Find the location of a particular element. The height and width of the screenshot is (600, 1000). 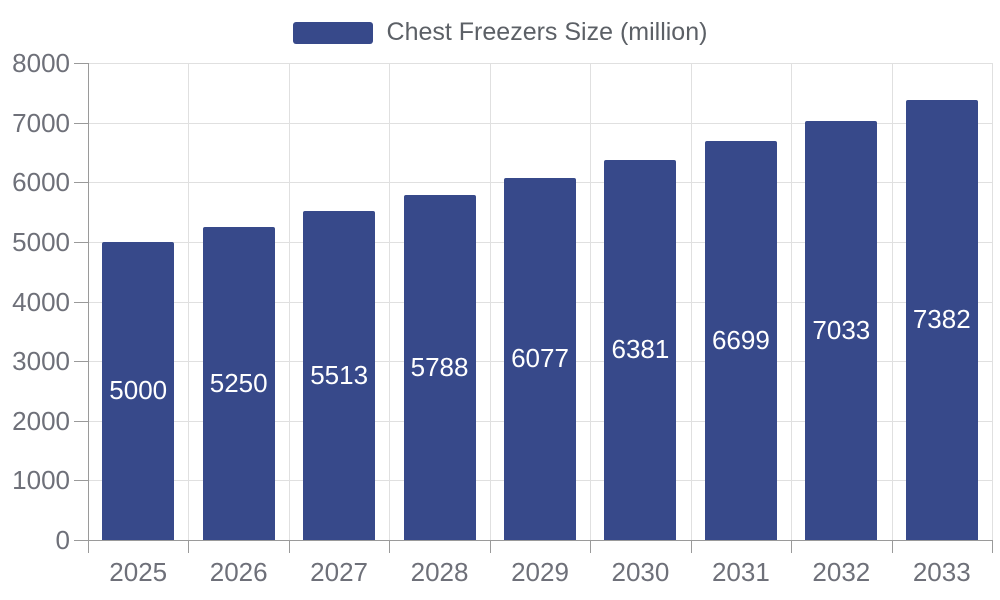

y-axis-tick-label: 0 is located at coordinates (62, 540).